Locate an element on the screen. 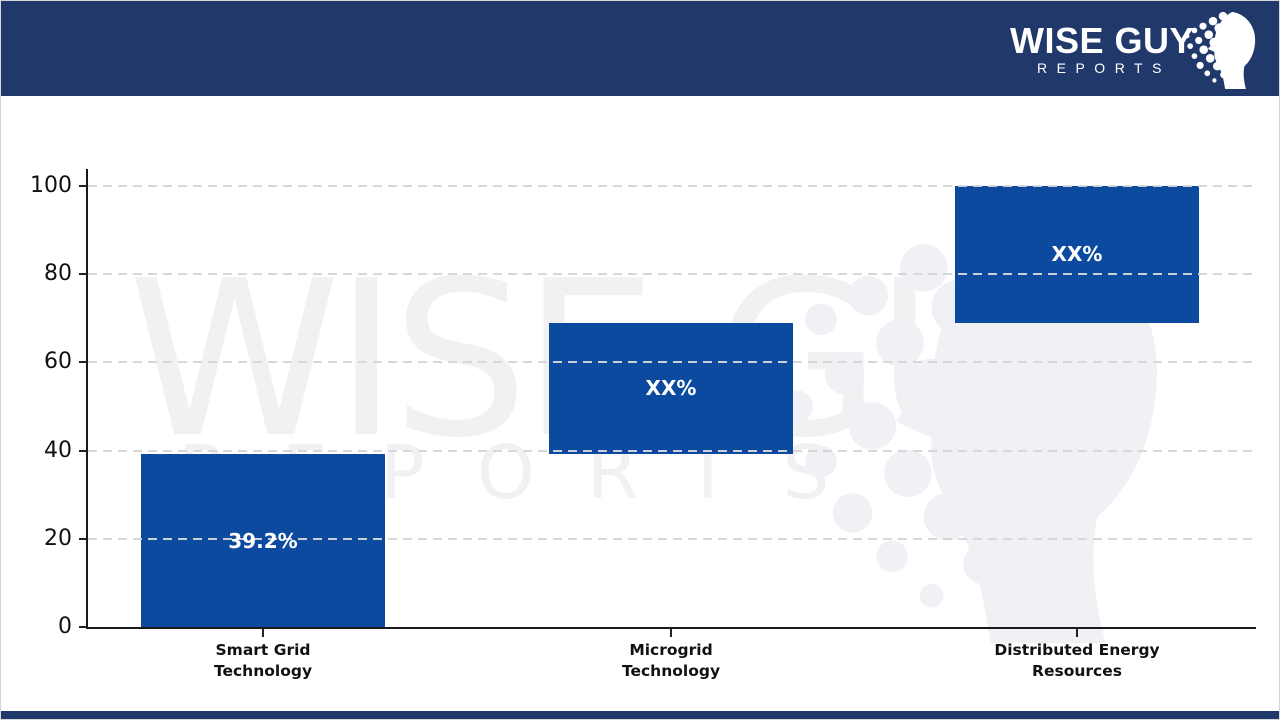 This screenshot has width=1280, height=720. y-tick-label: 0 is located at coordinates (65, 626).